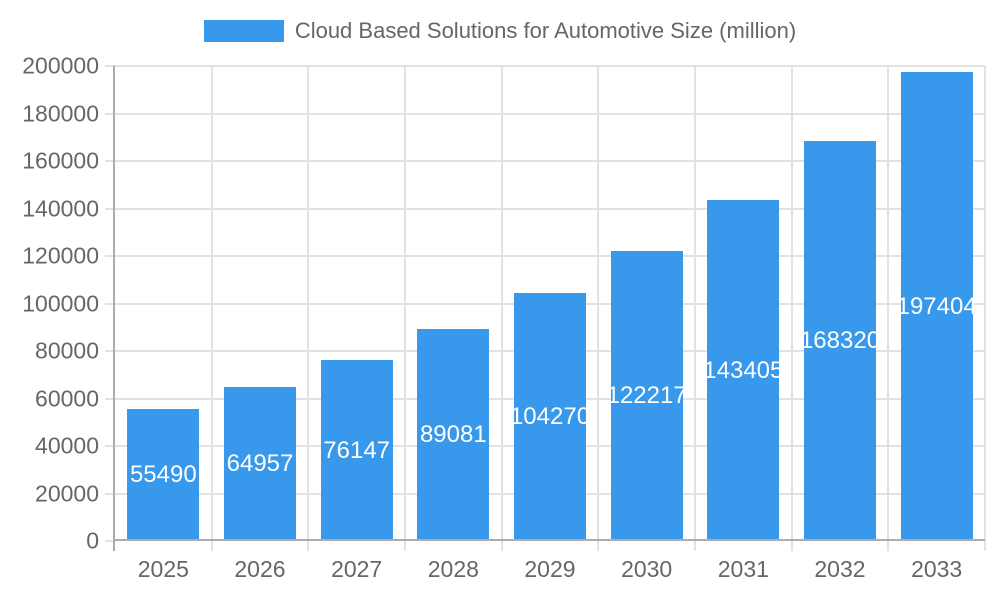 This screenshot has height=600, width=1000. Describe the element at coordinates (60, 160) in the screenshot. I see `y-tick-label: 160000` at that location.